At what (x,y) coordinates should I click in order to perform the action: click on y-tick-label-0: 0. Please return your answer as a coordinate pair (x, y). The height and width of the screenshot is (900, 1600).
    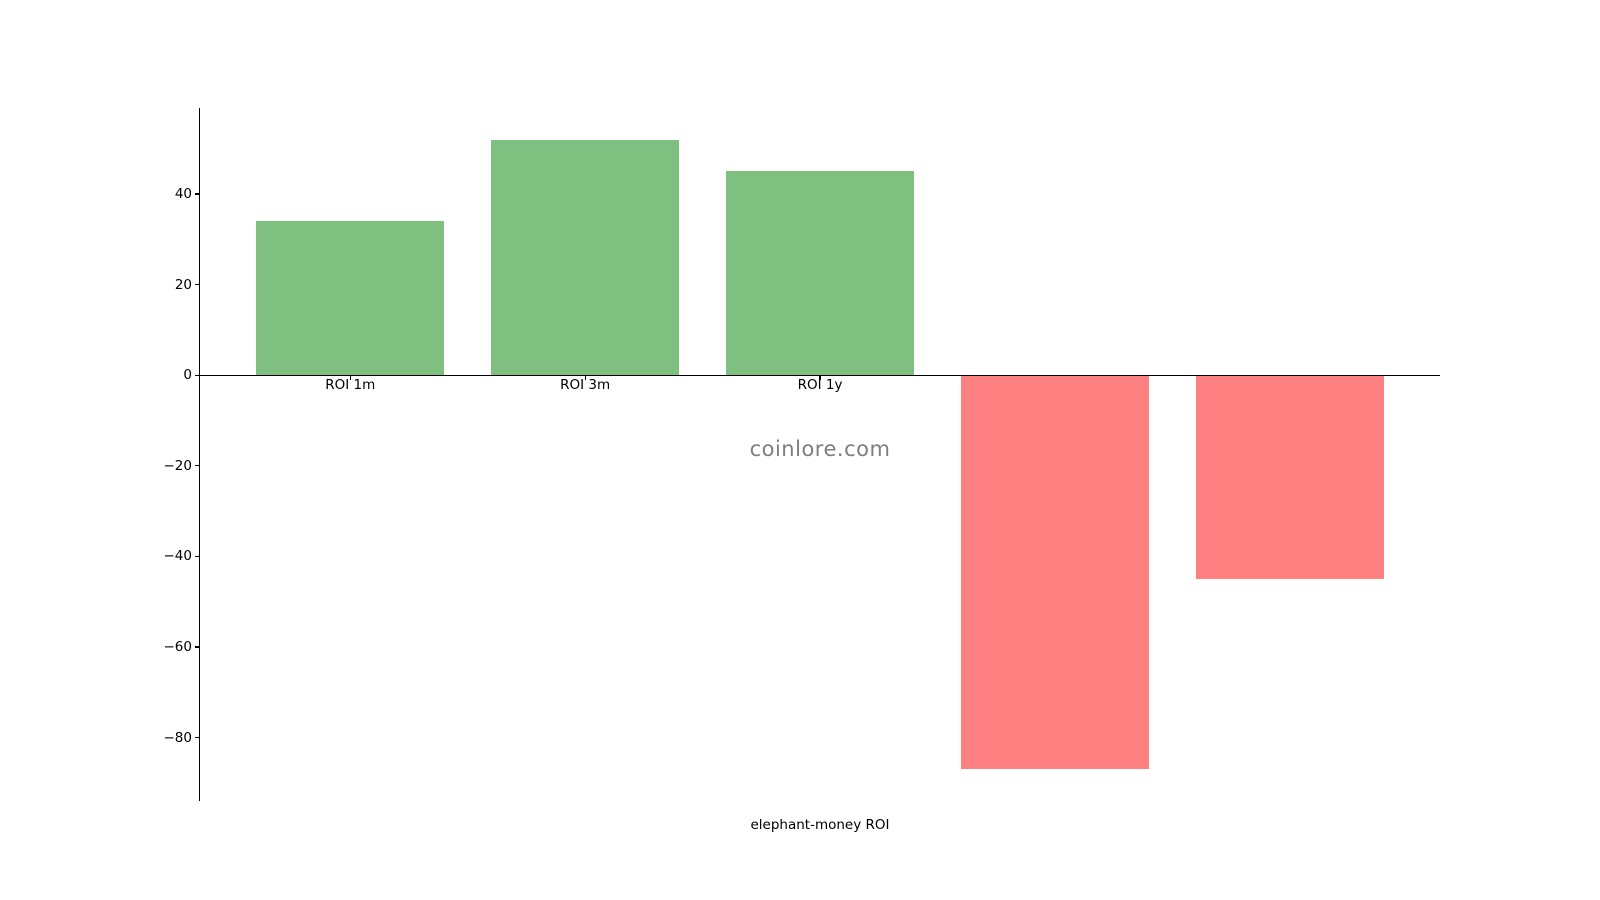
    Looking at the image, I should click on (187, 375).